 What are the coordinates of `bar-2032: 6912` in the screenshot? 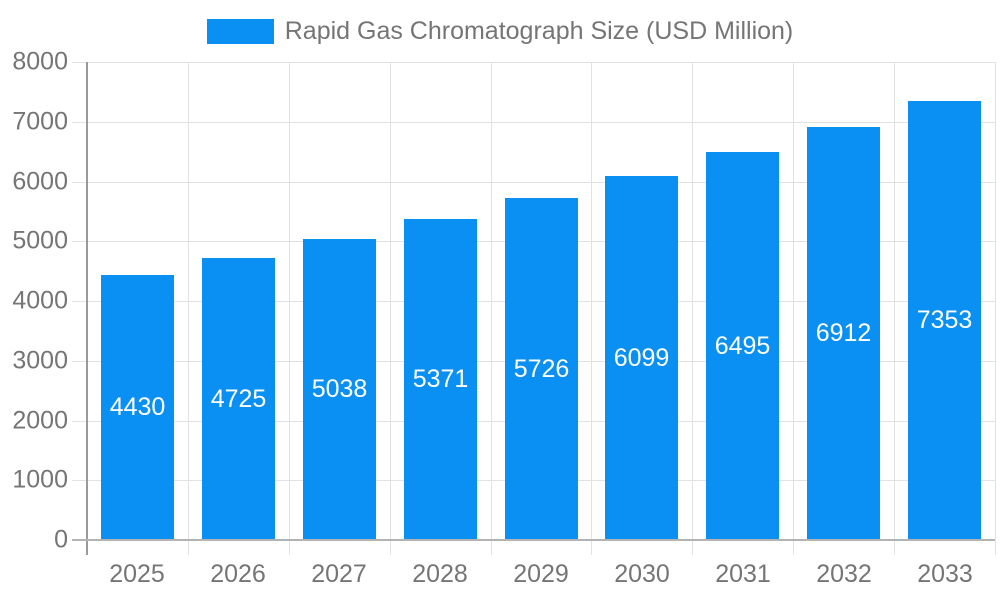 It's located at (843, 333).